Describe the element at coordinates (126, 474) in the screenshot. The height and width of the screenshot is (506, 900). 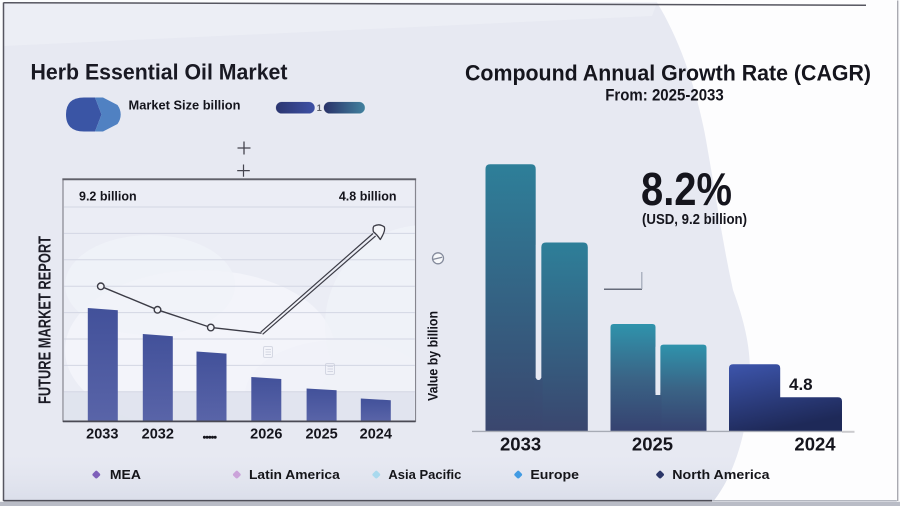
I see `svg-text: MEA` at that location.